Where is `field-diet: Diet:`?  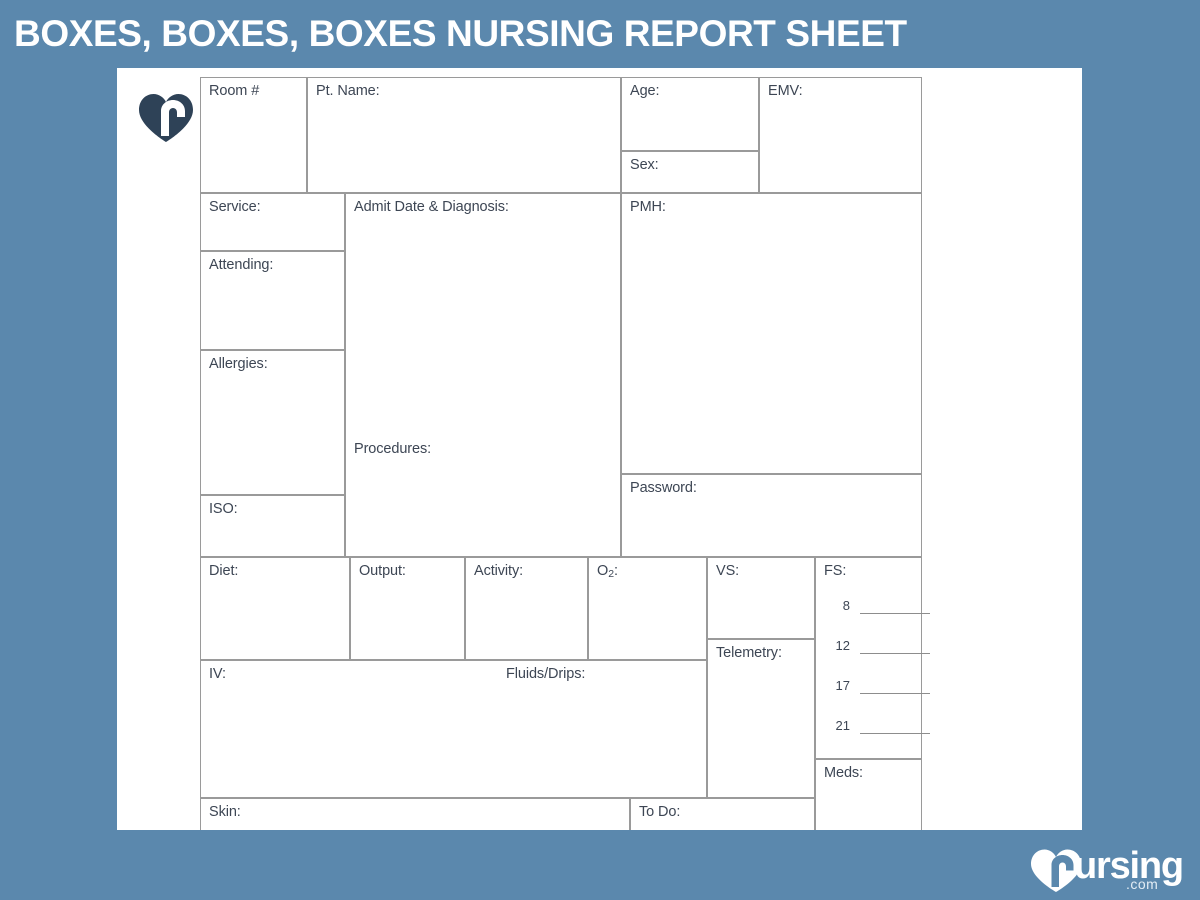
field-diet: Diet: is located at coordinates (275, 608).